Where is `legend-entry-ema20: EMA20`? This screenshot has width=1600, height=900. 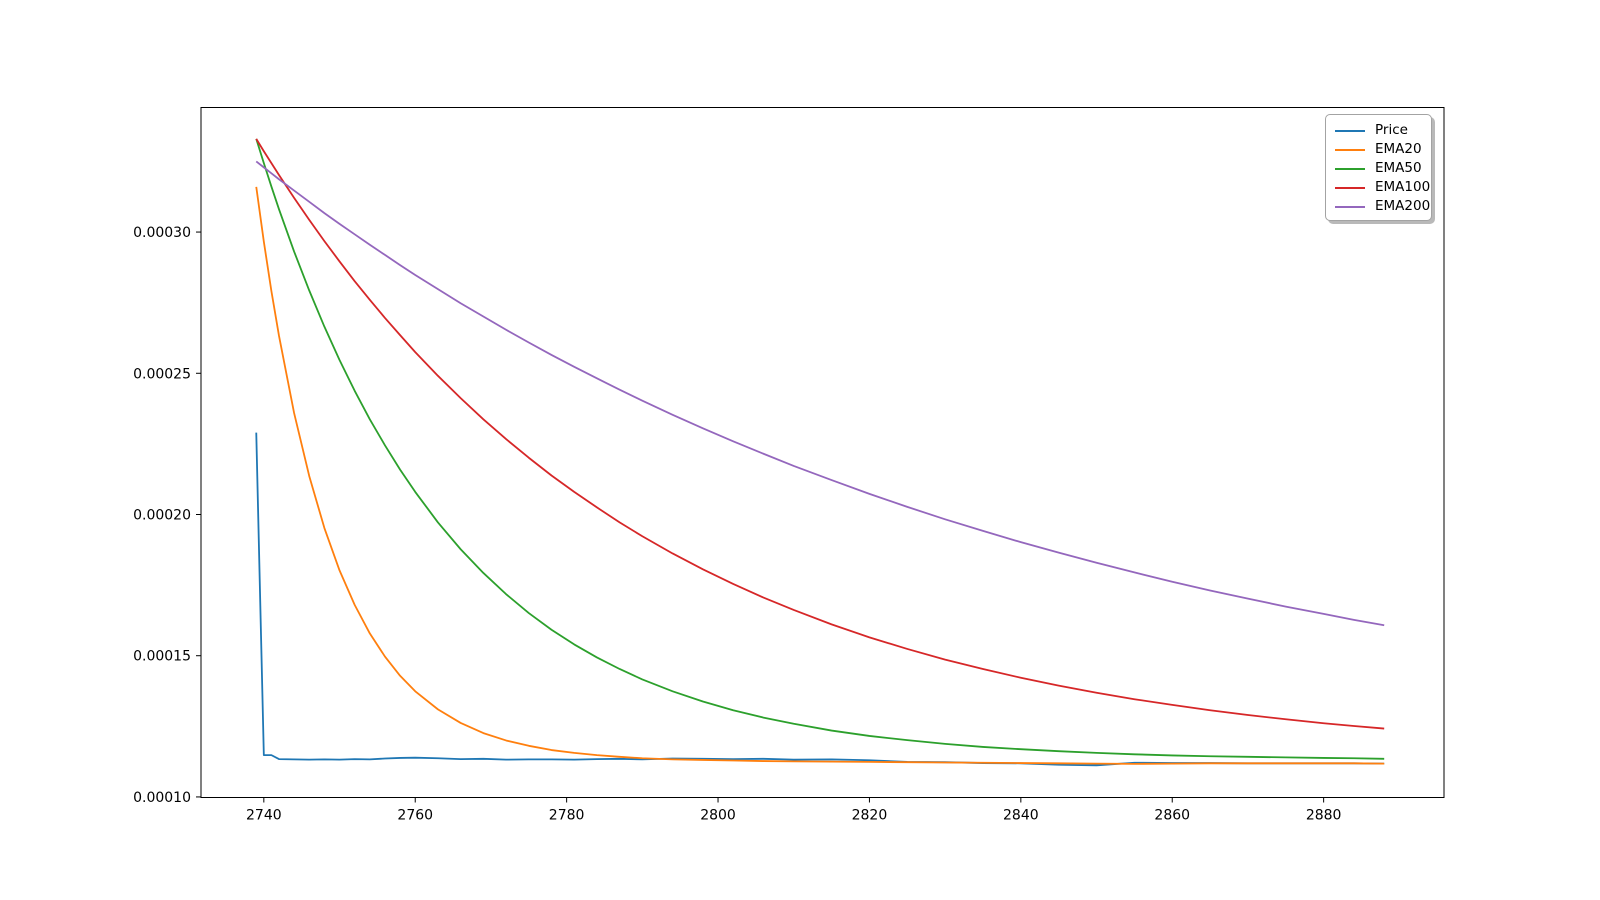
legend-entry-ema20: EMA20 is located at coordinates (1380, 149).